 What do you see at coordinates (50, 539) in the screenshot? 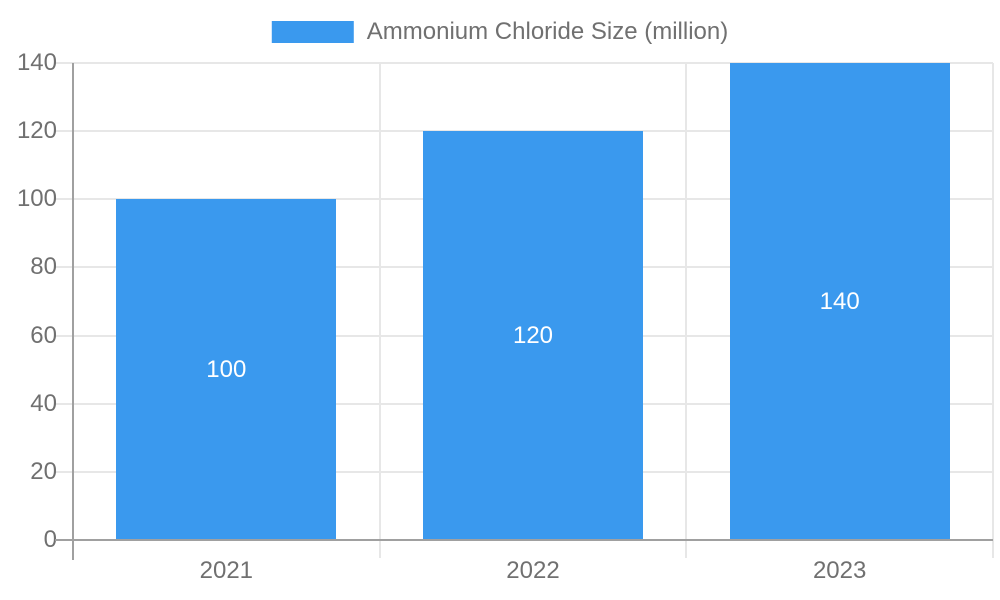
I see `y-axis-tick-label: 0` at bounding box center [50, 539].